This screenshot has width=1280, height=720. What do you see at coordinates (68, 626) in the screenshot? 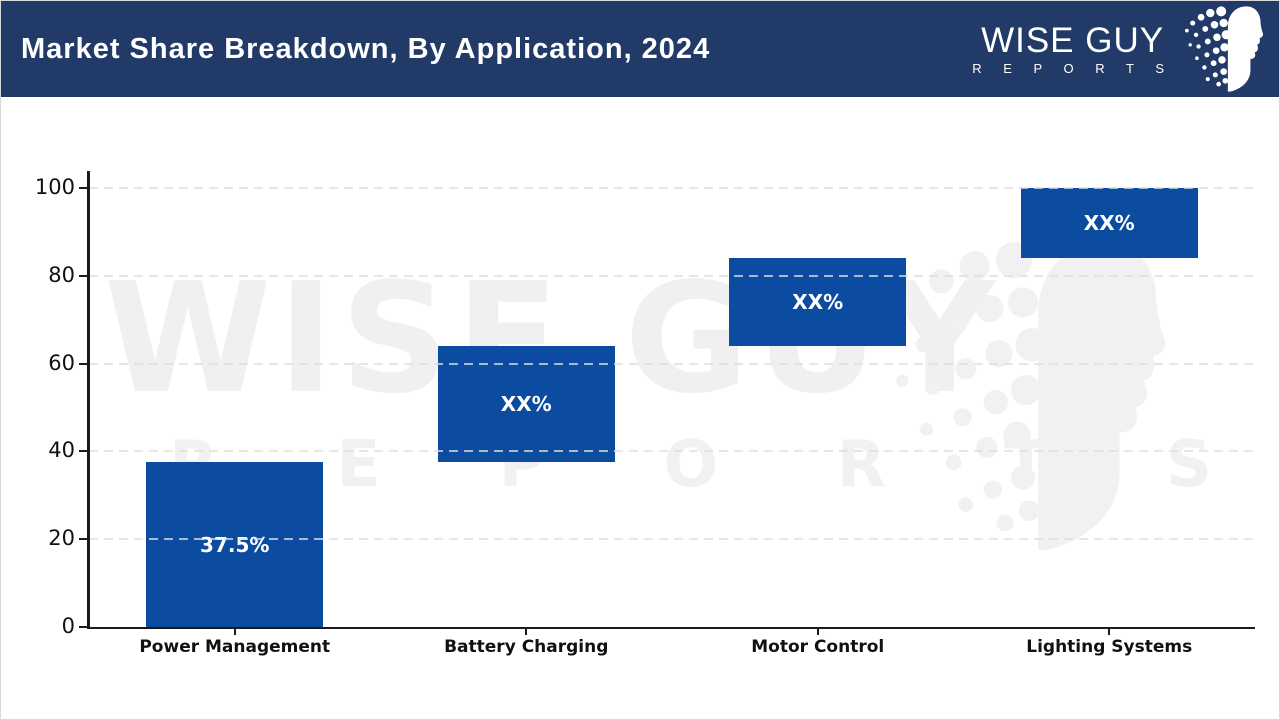
I see `y-tick-label-0: 0` at bounding box center [68, 626].